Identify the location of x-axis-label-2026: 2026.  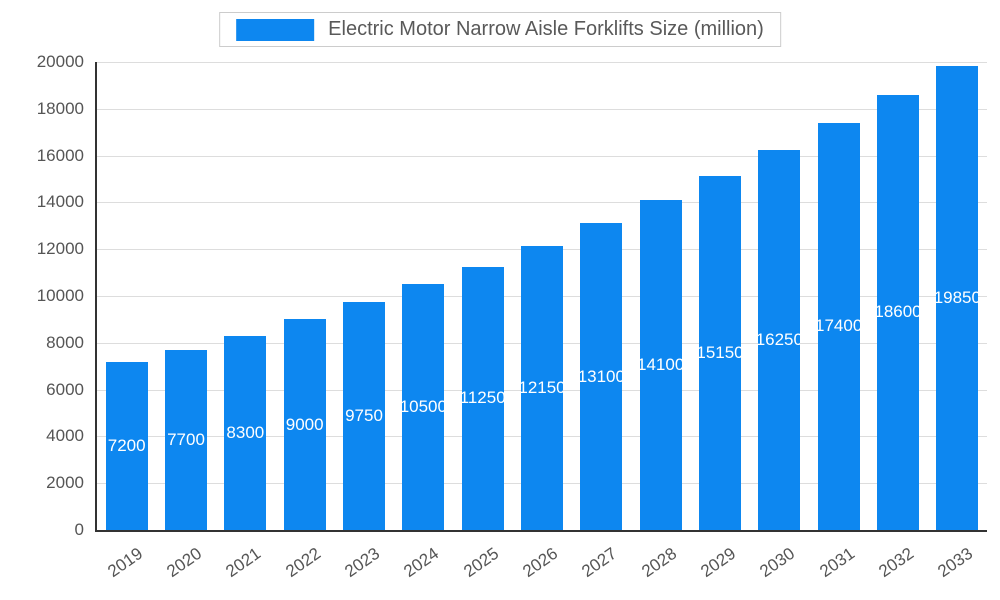
(540, 562).